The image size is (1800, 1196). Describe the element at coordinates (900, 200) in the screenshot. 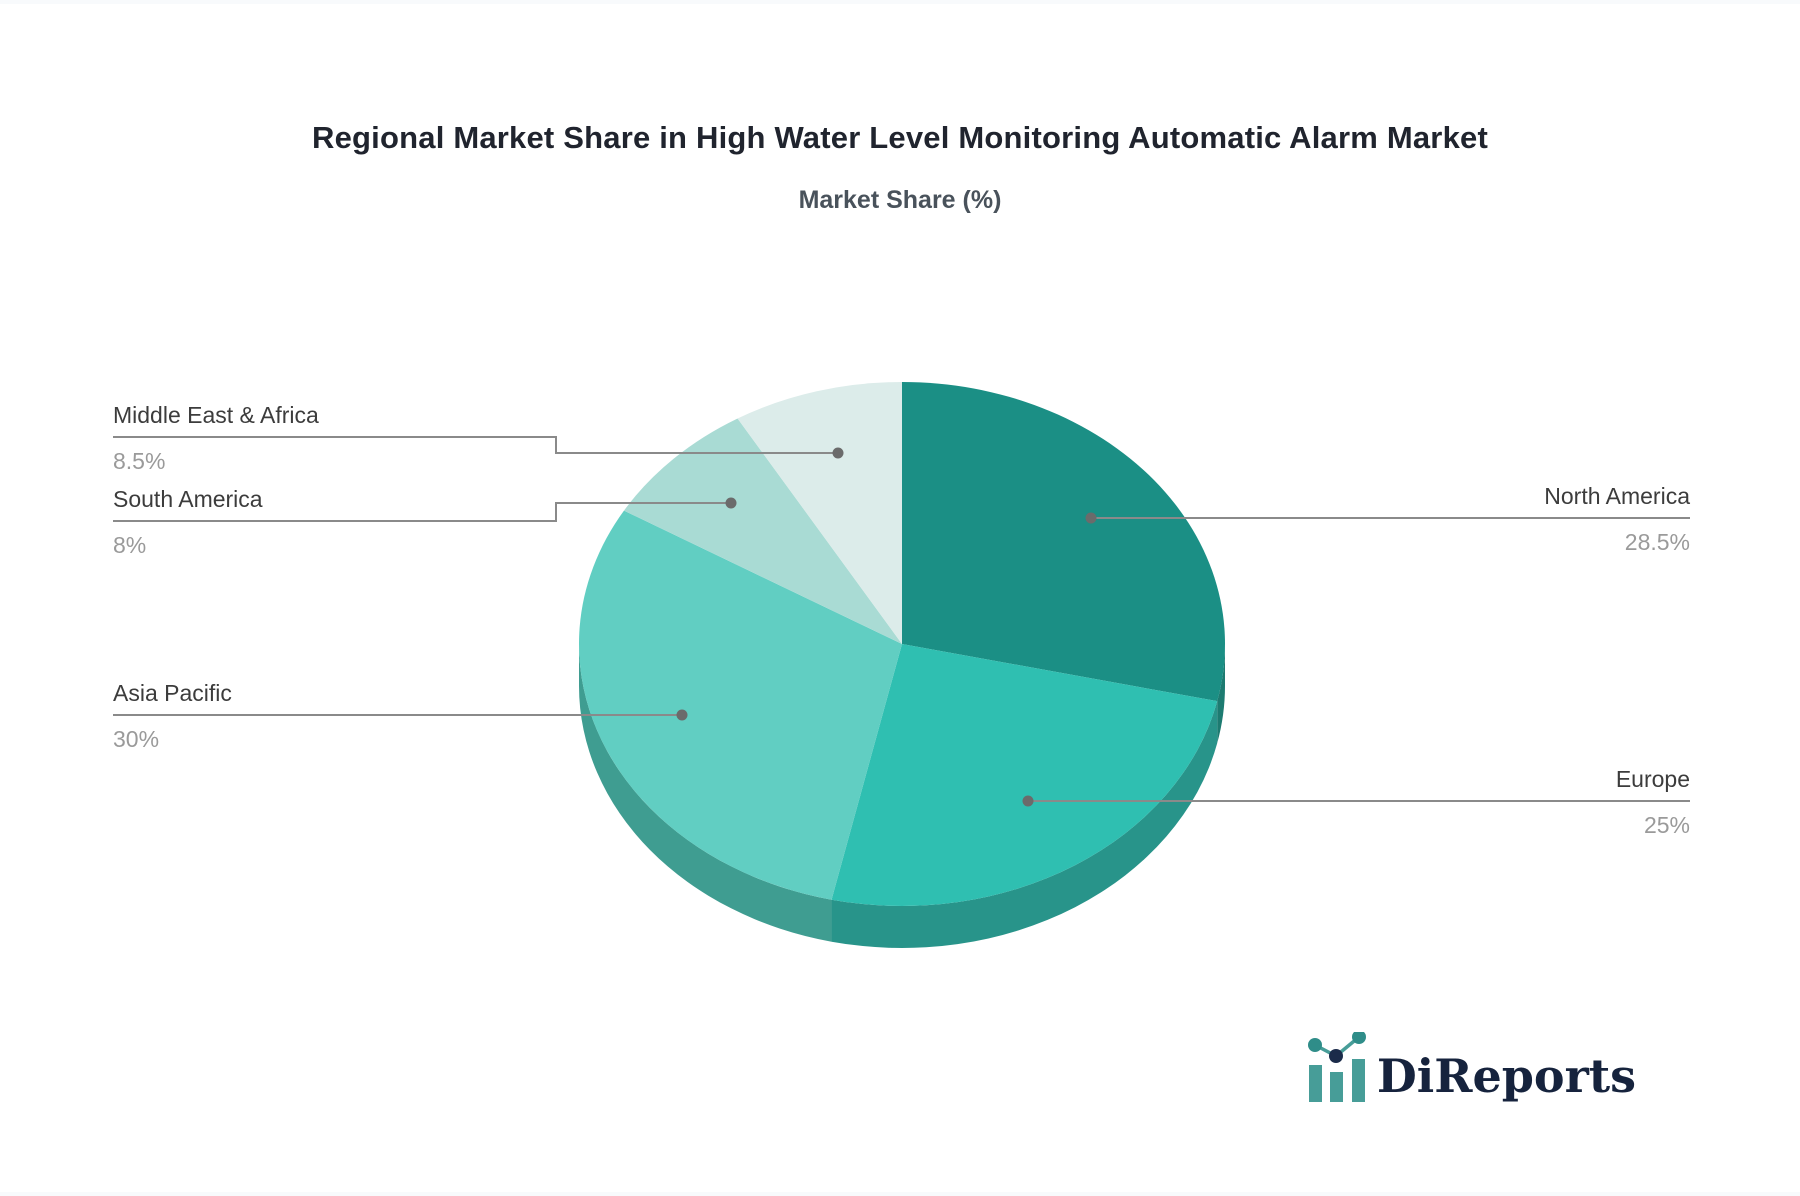

I see `chart-subtitle: Market Share (%)` at that location.